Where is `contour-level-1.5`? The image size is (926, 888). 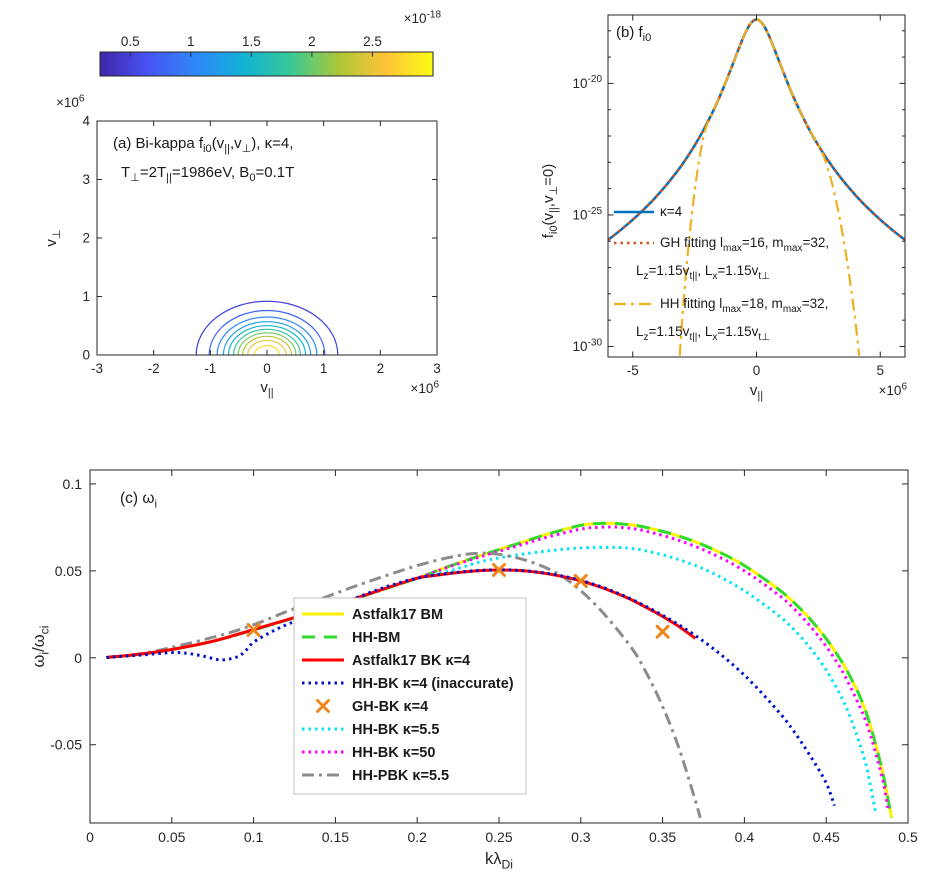
contour-level-1.5 is located at coordinates (267, 341).